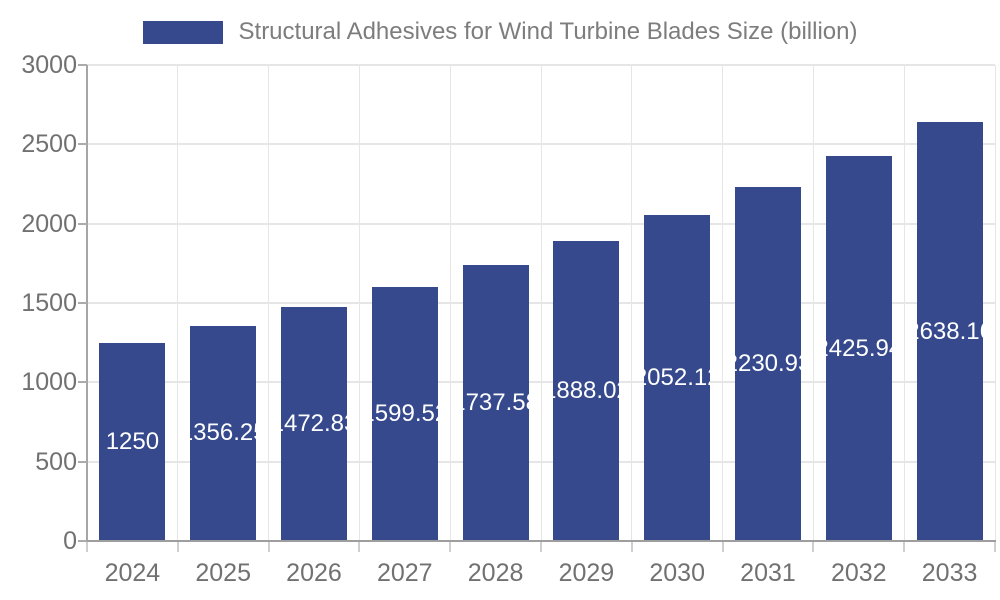 The image size is (1000, 600). I want to click on bar-2030: 2052.12, so click(677, 378).